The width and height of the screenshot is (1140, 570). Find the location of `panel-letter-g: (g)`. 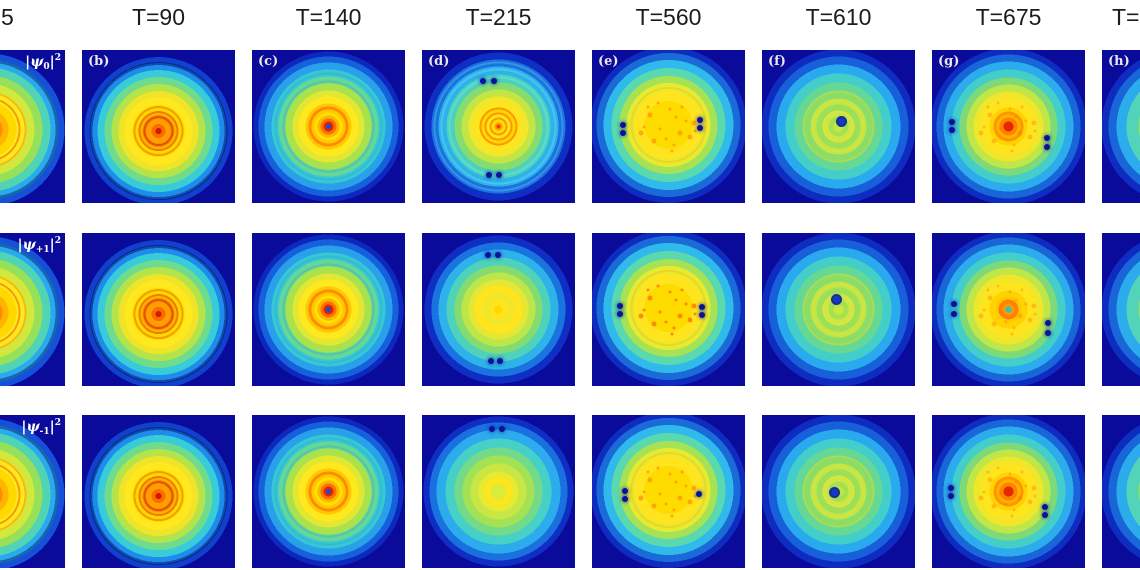

panel-letter-g: (g) is located at coordinates (949, 61).